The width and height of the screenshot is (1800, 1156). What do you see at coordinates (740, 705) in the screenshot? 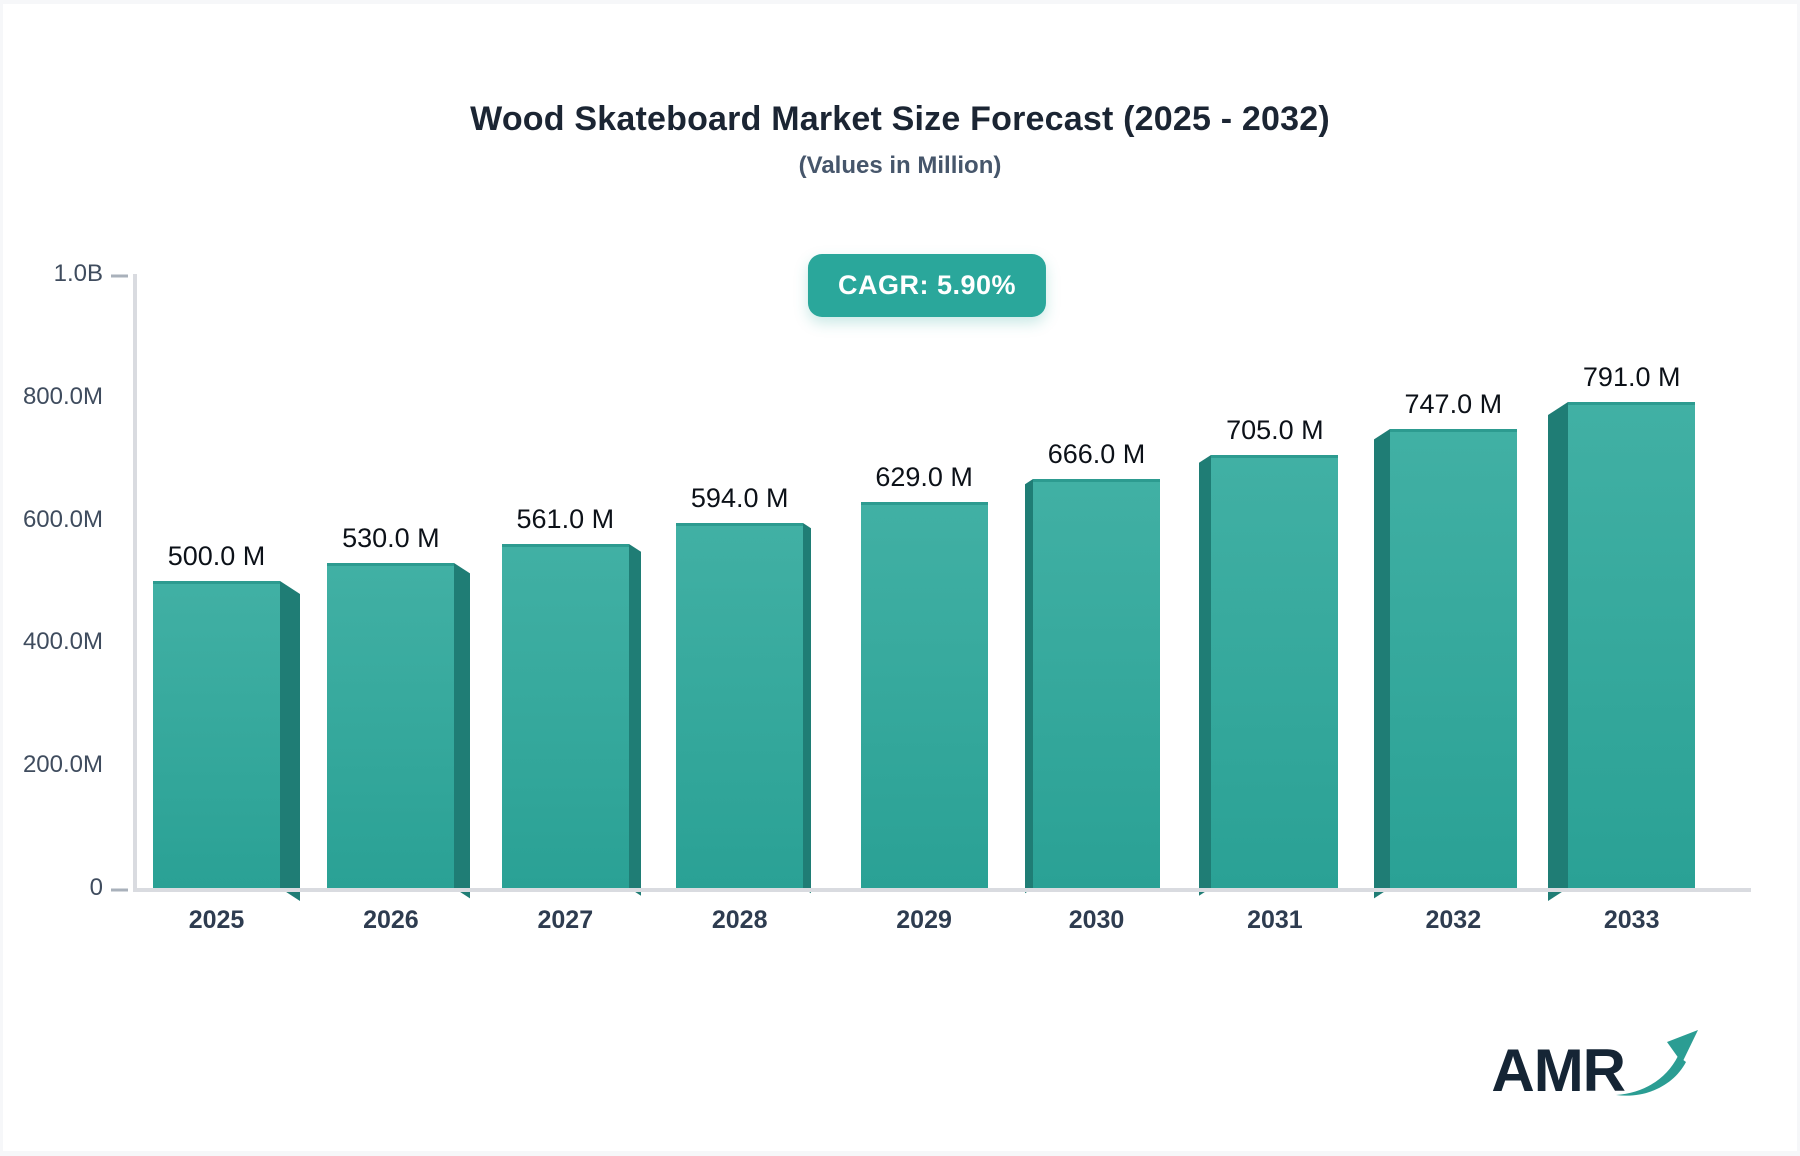
I see `bar-2028` at bounding box center [740, 705].